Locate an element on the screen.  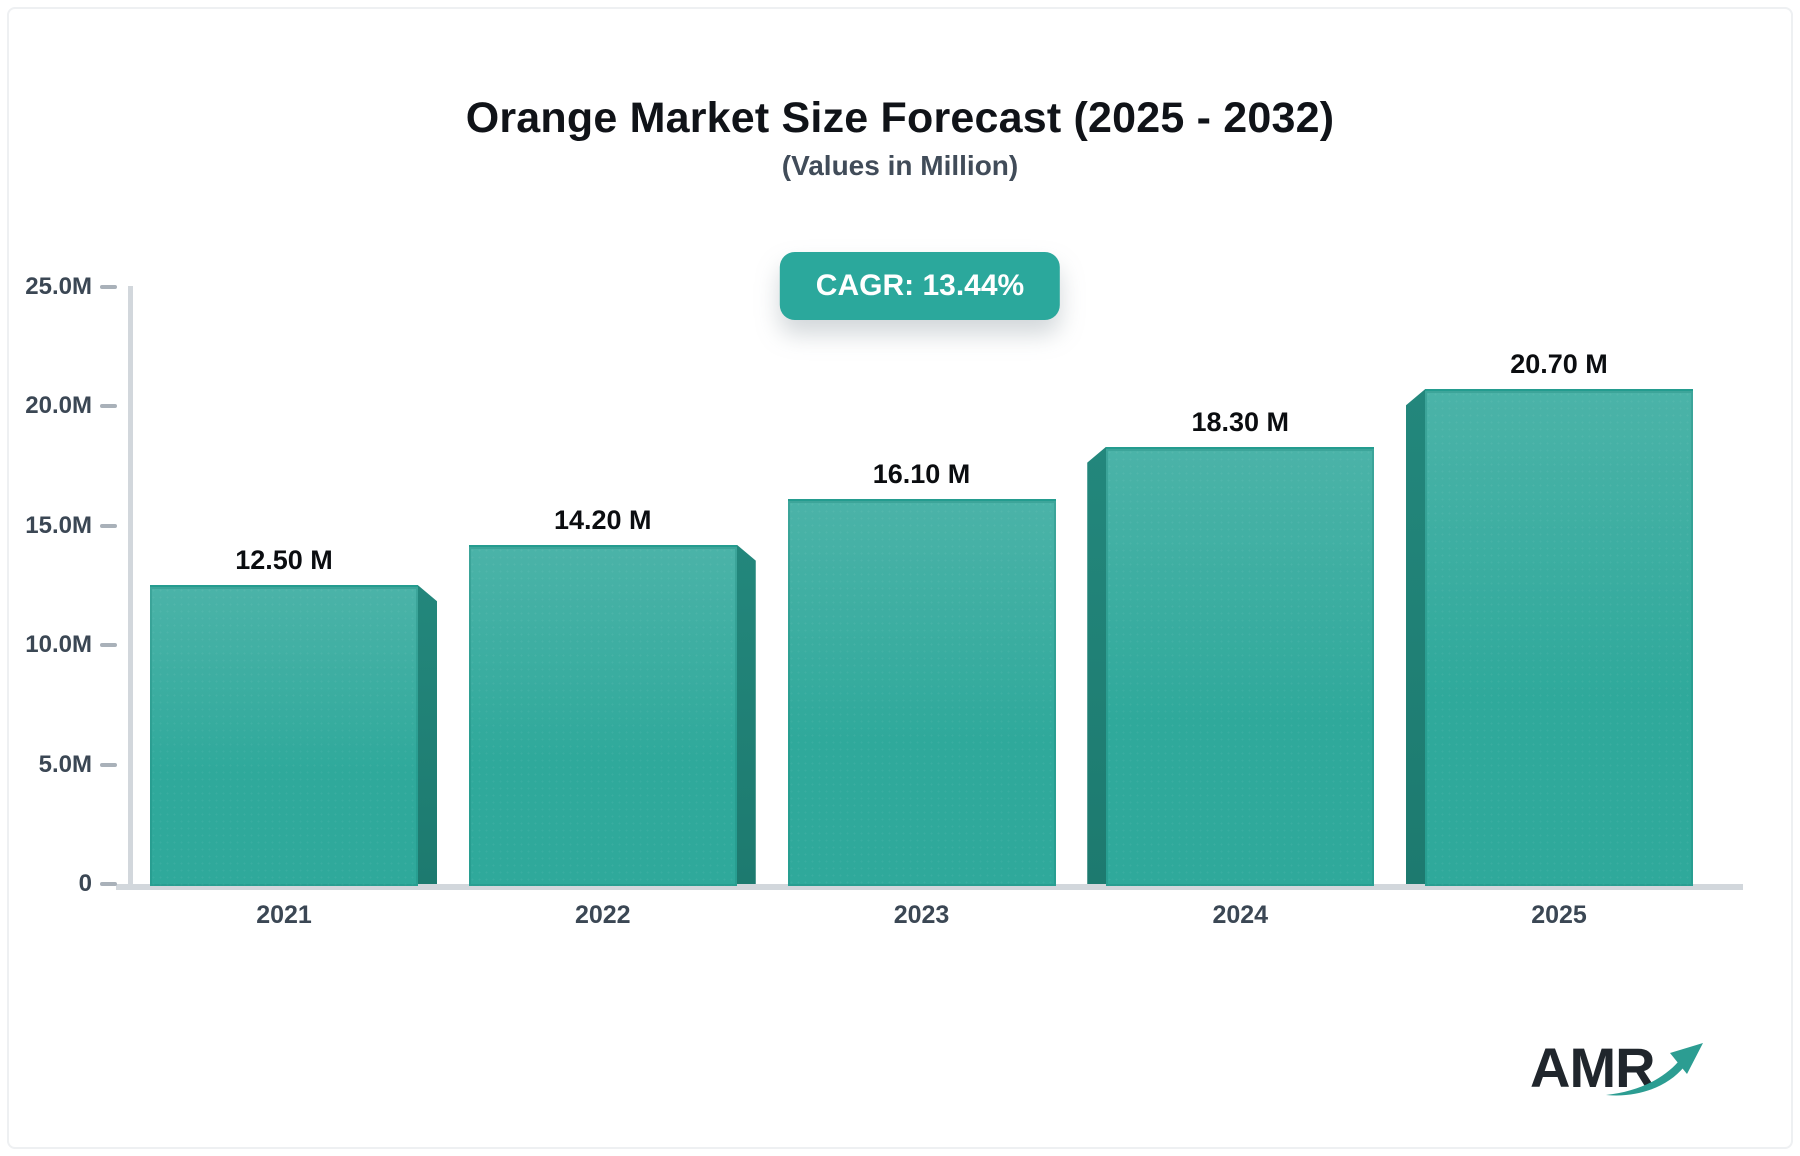
amr-logo: AMR is located at coordinates (1620, 1080).